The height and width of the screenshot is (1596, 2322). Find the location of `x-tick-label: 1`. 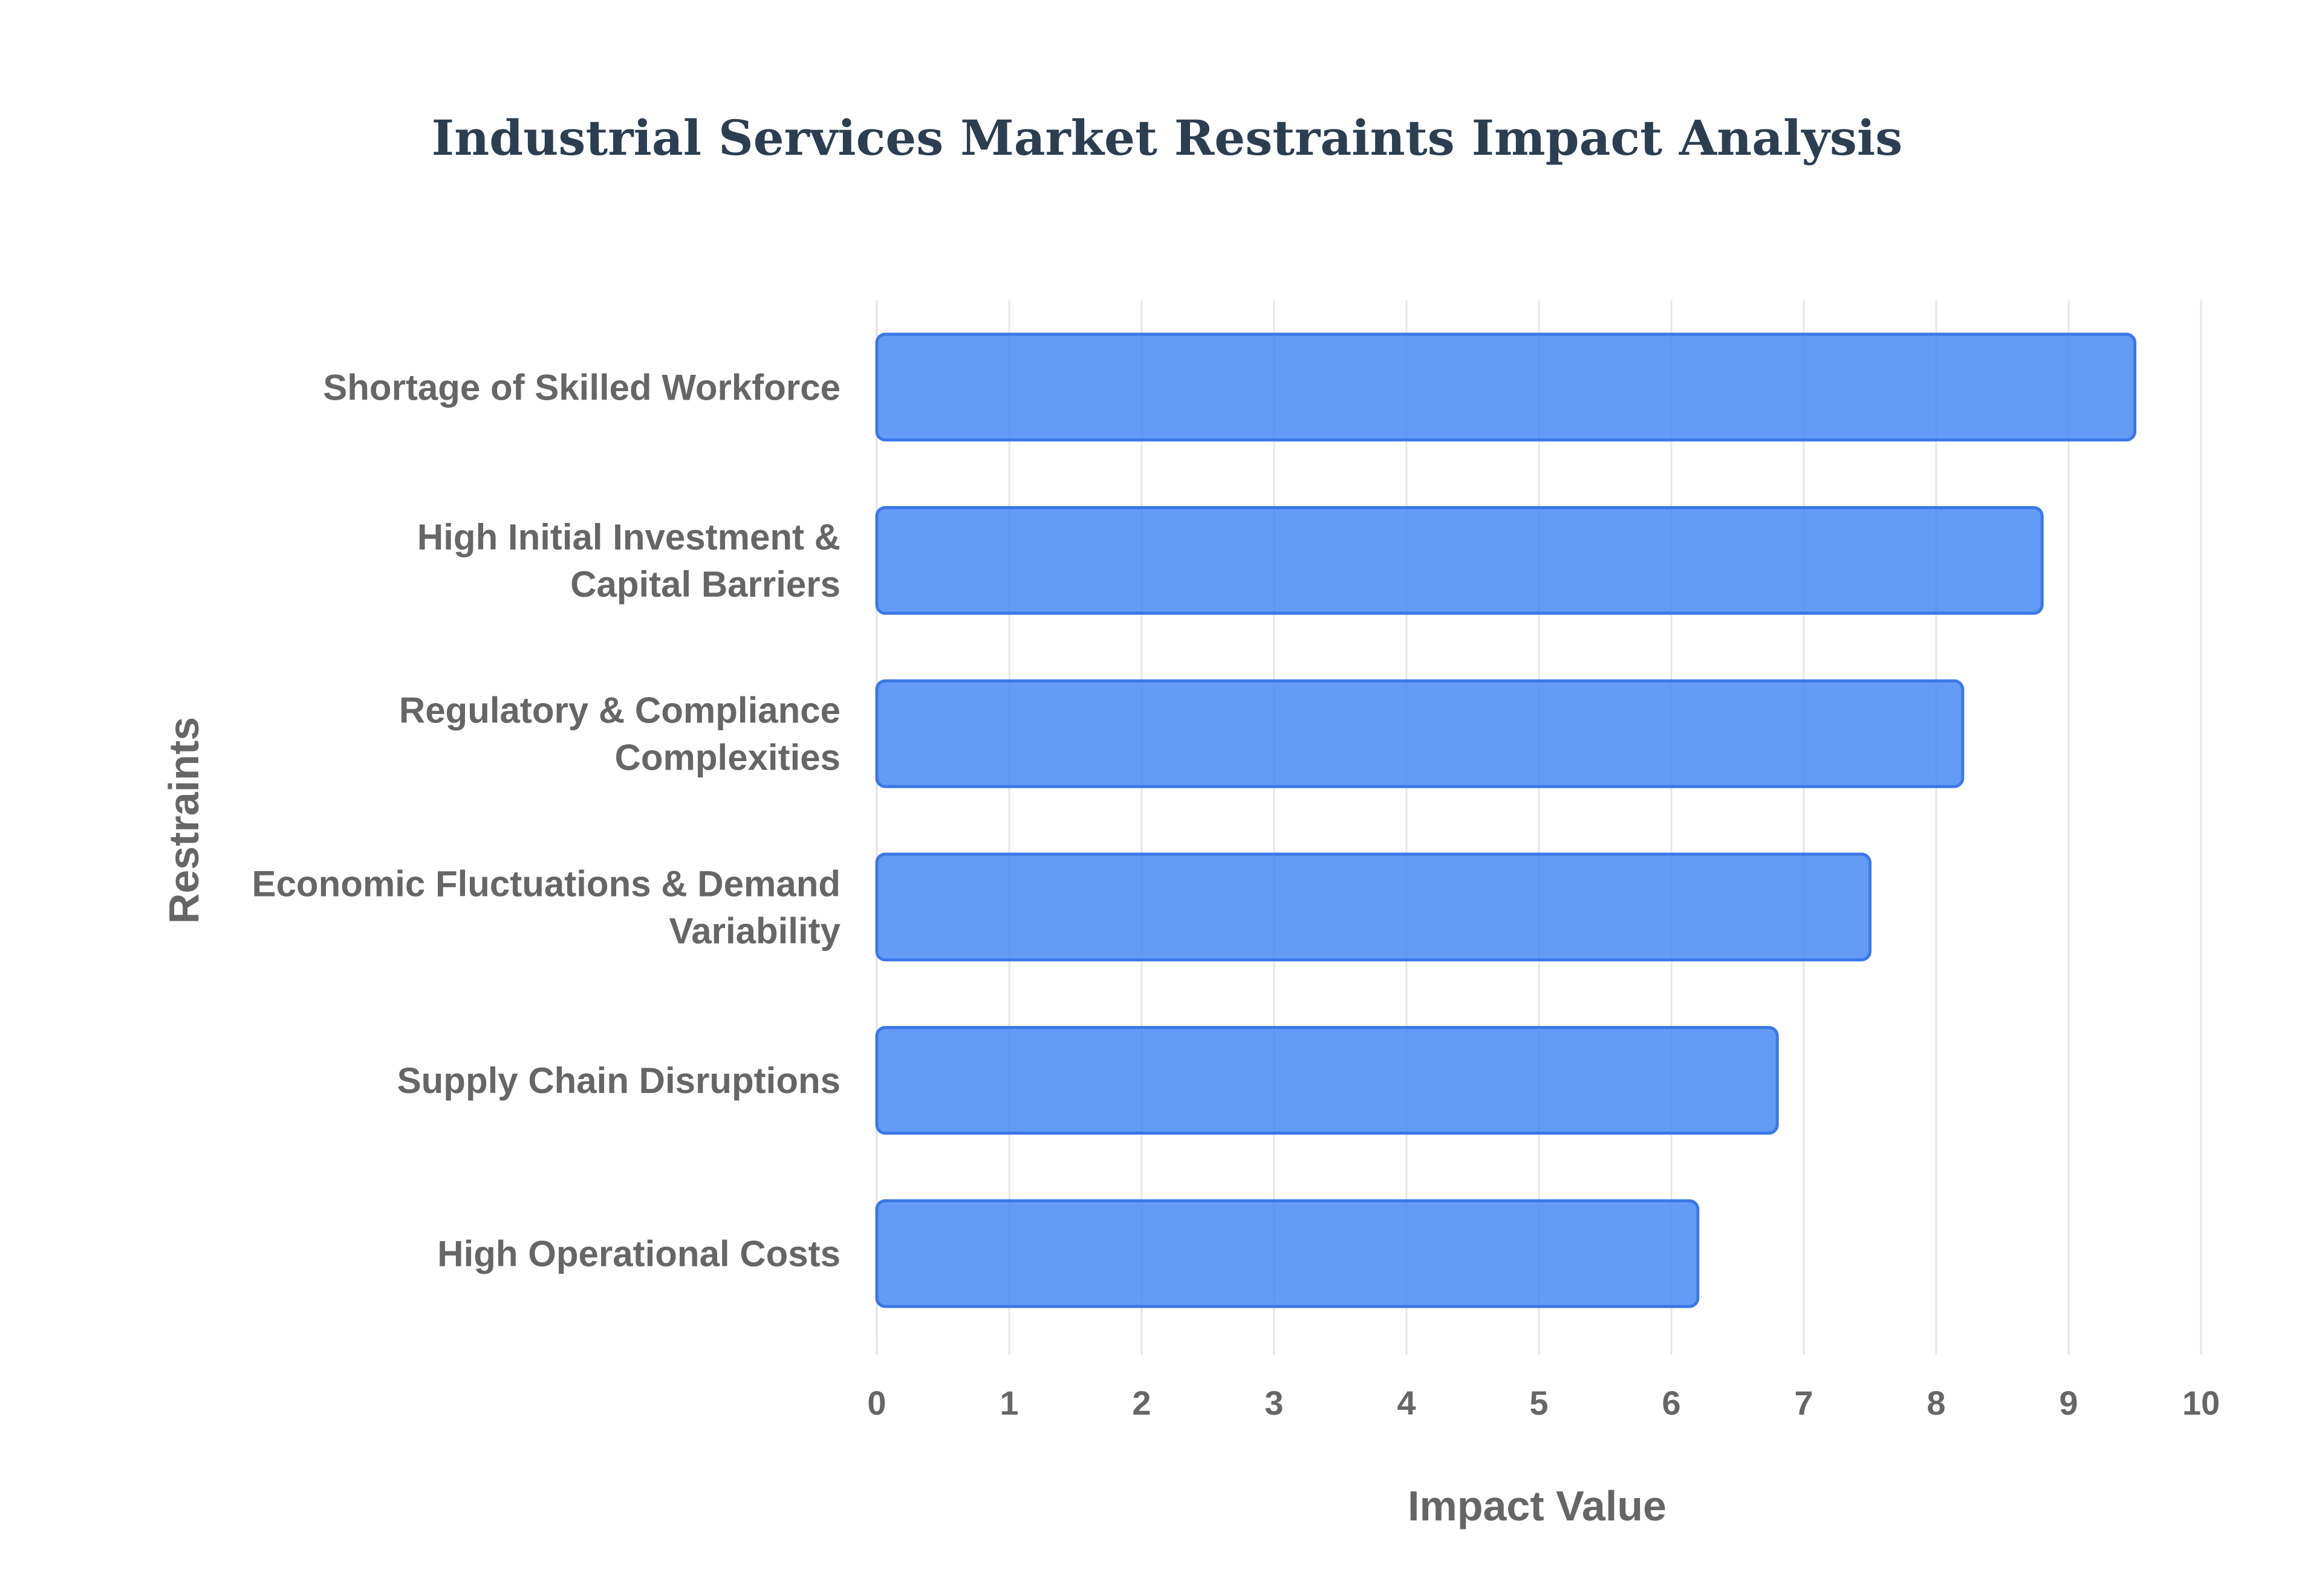

x-tick-label: 1 is located at coordinates (1009, 1403).